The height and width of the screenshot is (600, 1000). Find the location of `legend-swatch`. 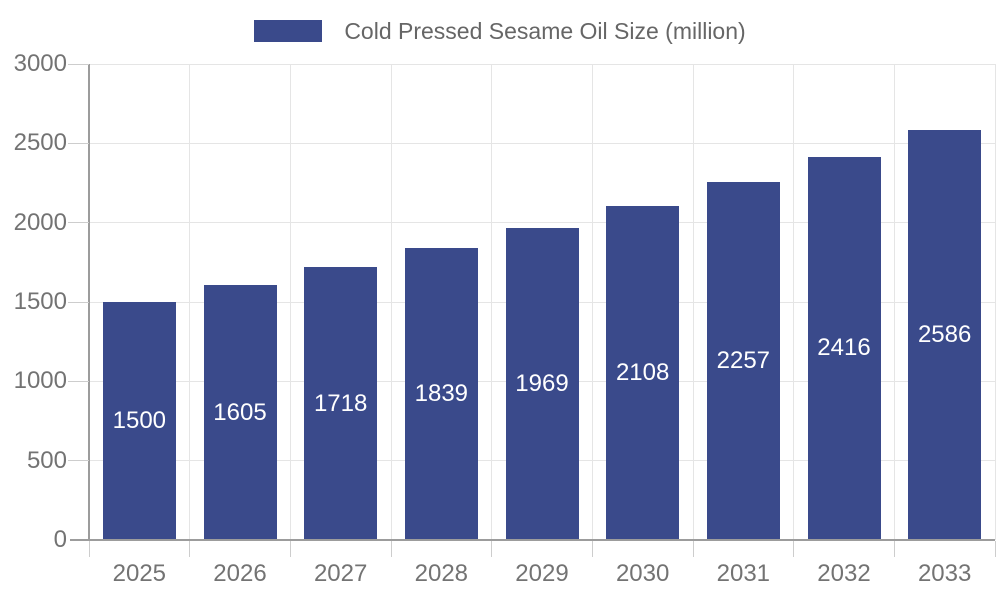

legend-swatch is located at coordinates (288, 31).